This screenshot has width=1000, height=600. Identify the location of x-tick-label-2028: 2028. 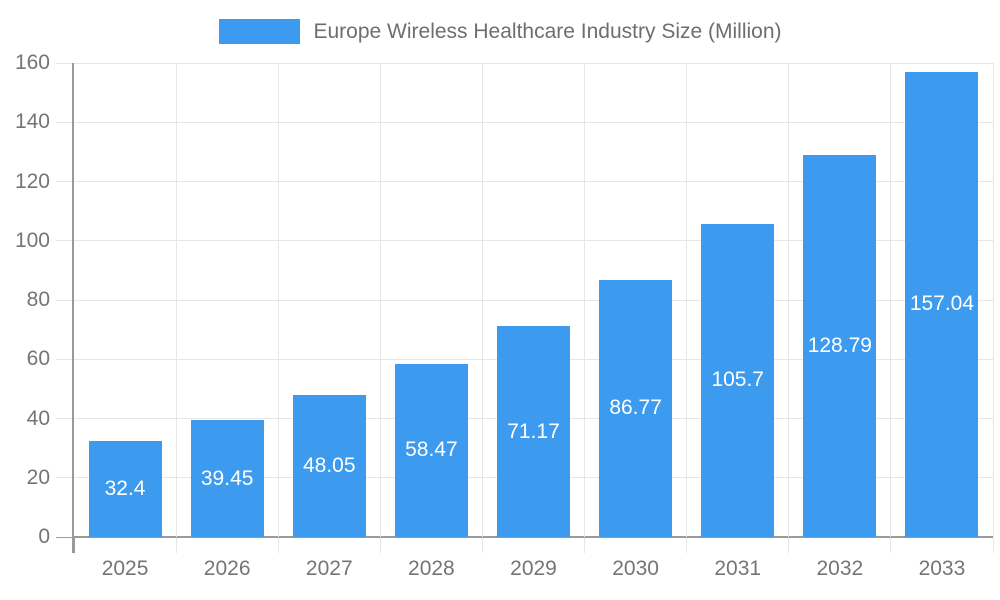
(431, 568).